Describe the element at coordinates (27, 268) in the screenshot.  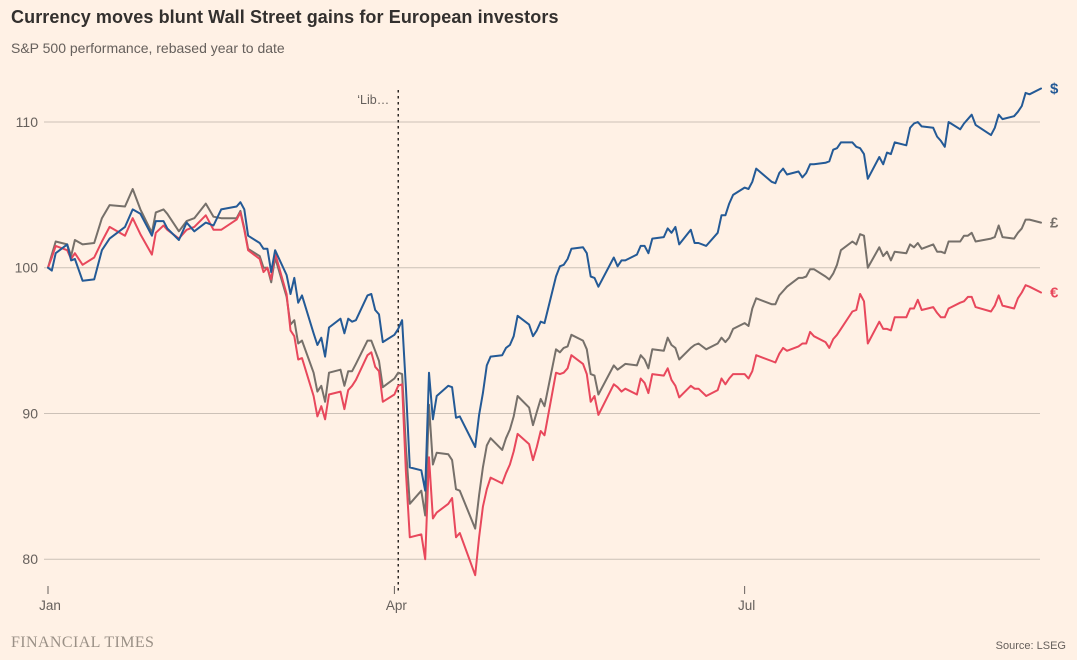
I see `y-tick-label-100: 100` at that location.